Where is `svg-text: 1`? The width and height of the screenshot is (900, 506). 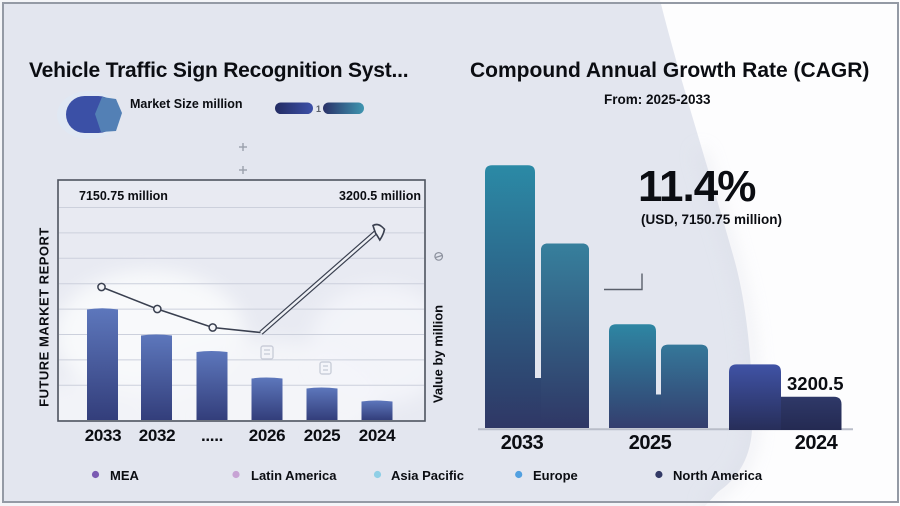 svg-text: 1 is located at coordinates (318, 109).